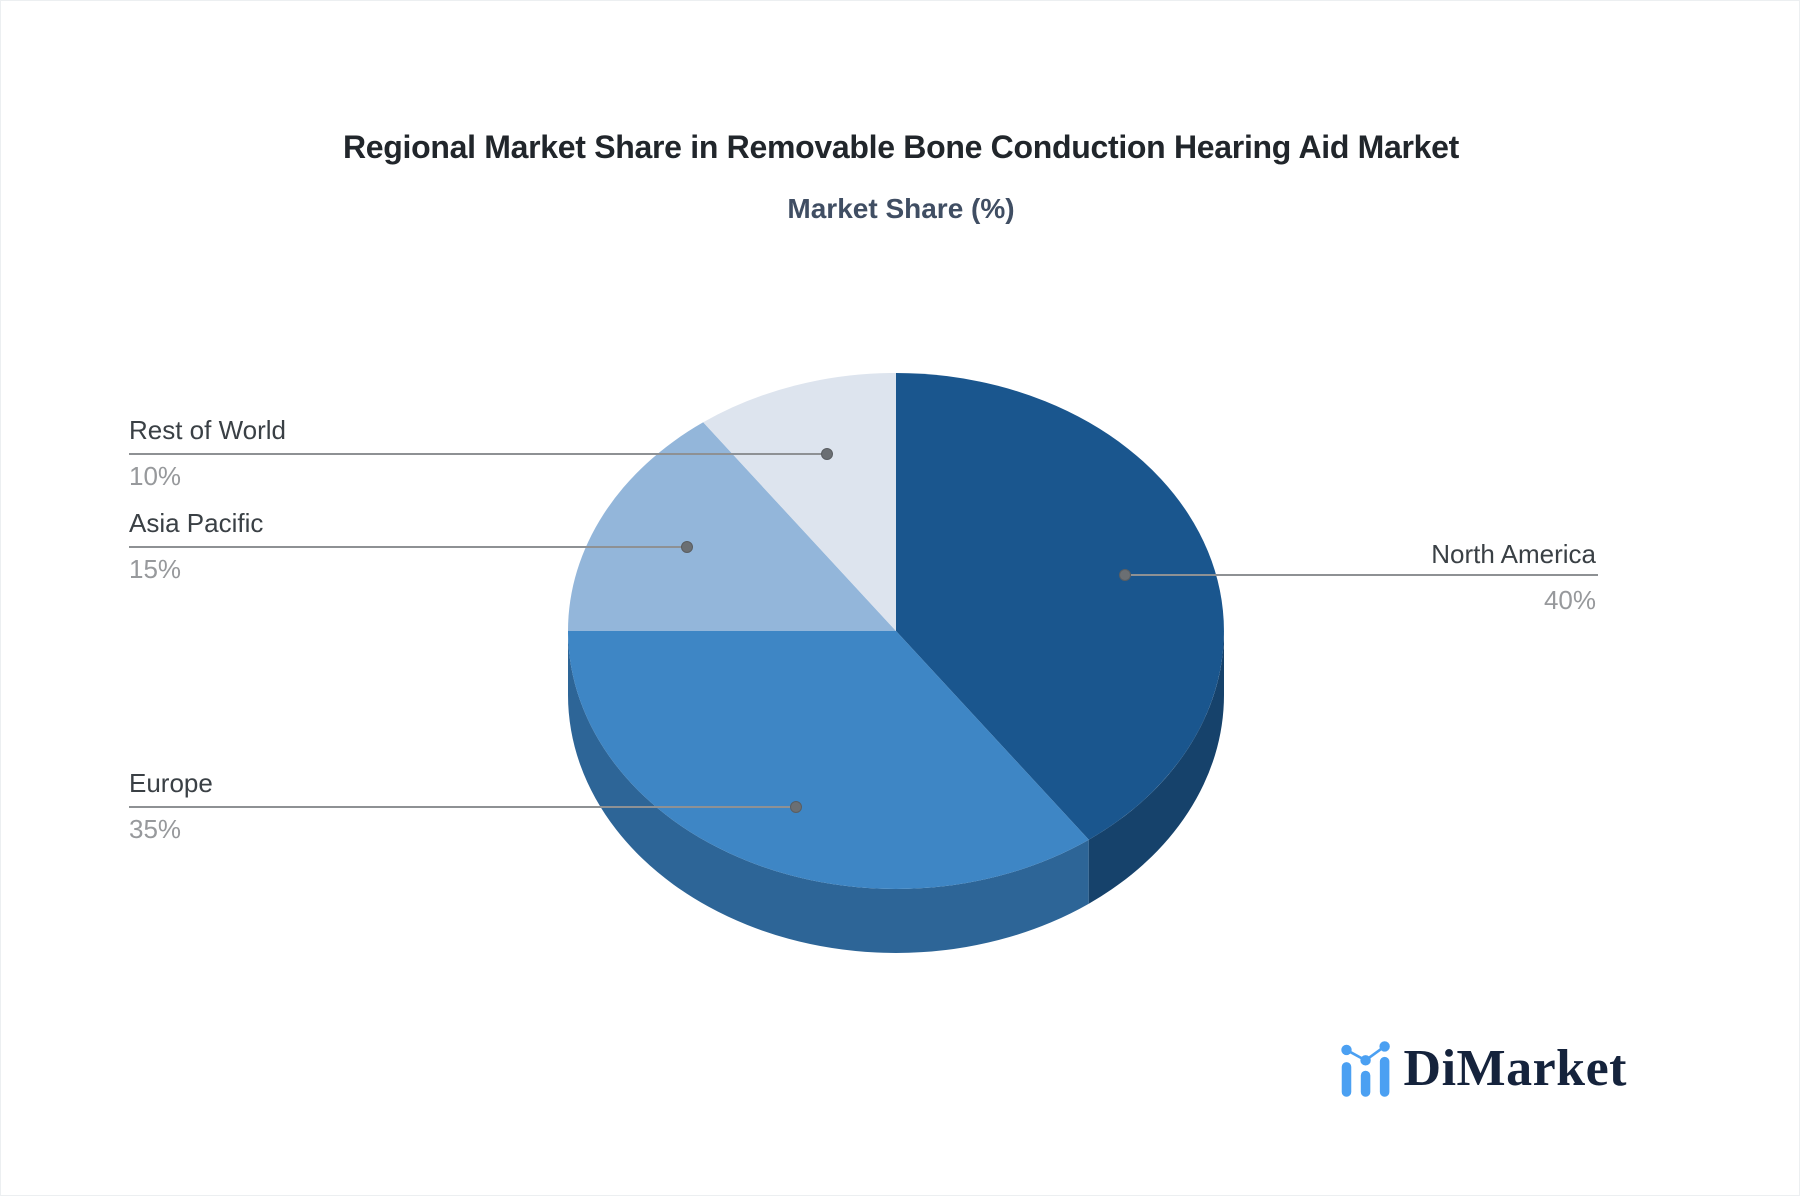  I want to click on pct-europe: 35%, so click(155, 829).